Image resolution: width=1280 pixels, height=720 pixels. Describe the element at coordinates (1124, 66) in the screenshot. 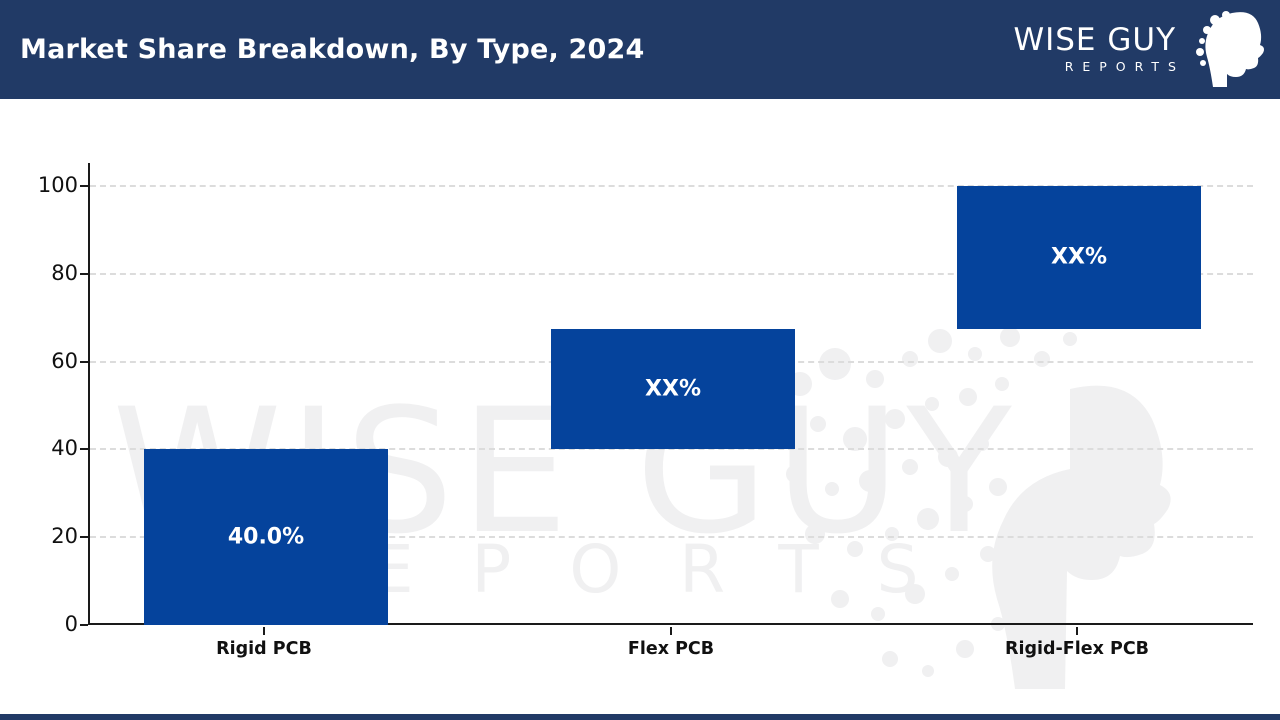

I see `brand-subname: REPORTS` at that location.